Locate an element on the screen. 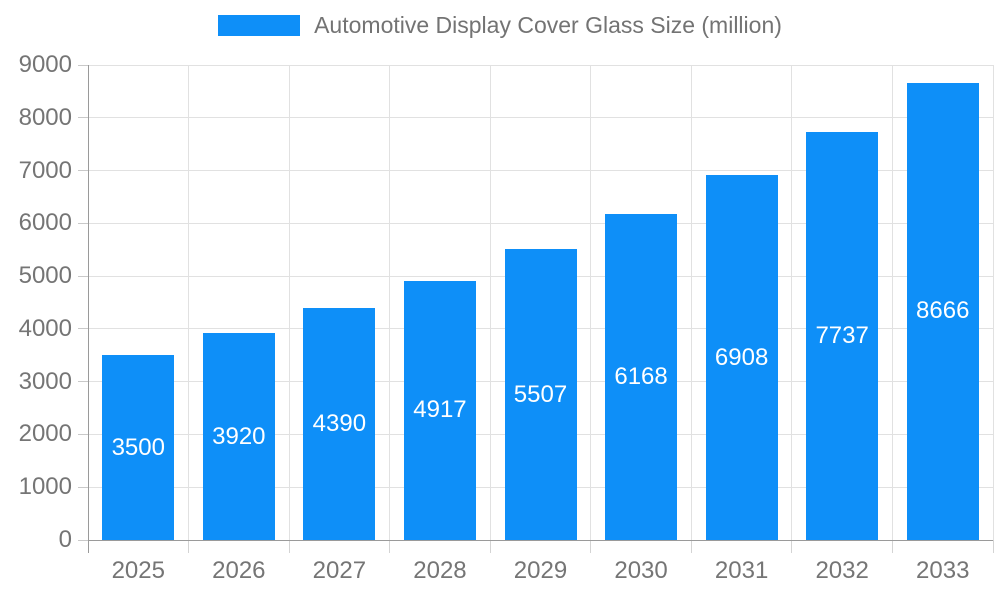  y-axis-label: 1000 is located at coordinates (45, 487).